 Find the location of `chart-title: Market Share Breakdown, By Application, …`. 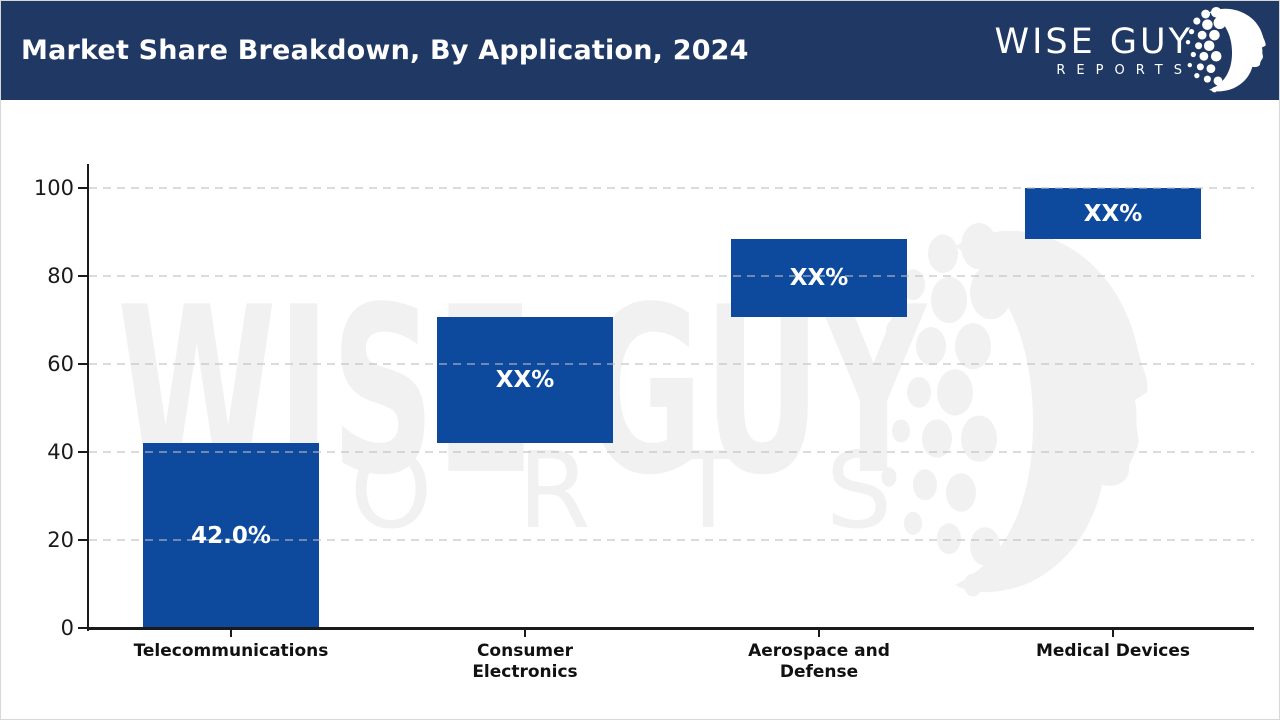

chart-title: Market Share Breakdown, By Application, … is located at coordinates (385, 50).